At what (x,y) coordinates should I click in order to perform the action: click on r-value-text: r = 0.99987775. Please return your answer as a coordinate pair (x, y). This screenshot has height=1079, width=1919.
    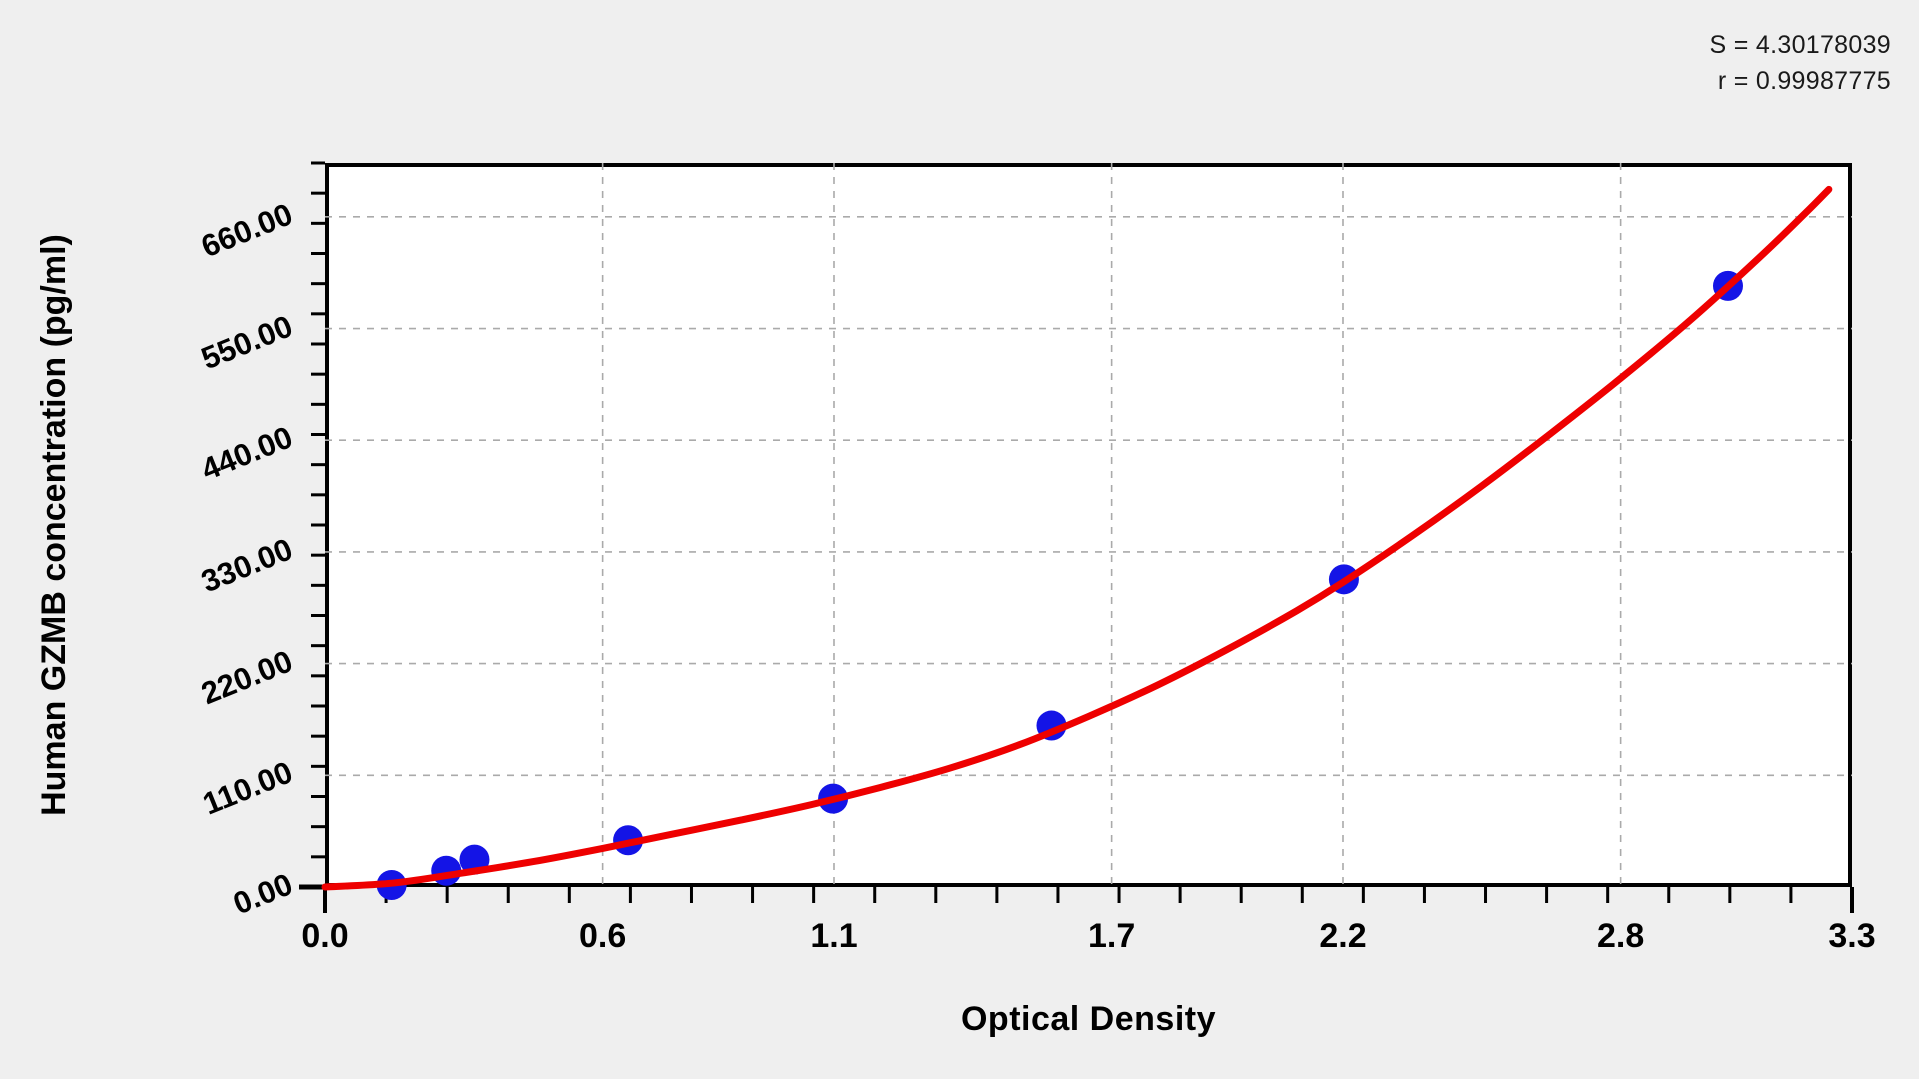
    Looking at the image, I should click on (1804, 80).